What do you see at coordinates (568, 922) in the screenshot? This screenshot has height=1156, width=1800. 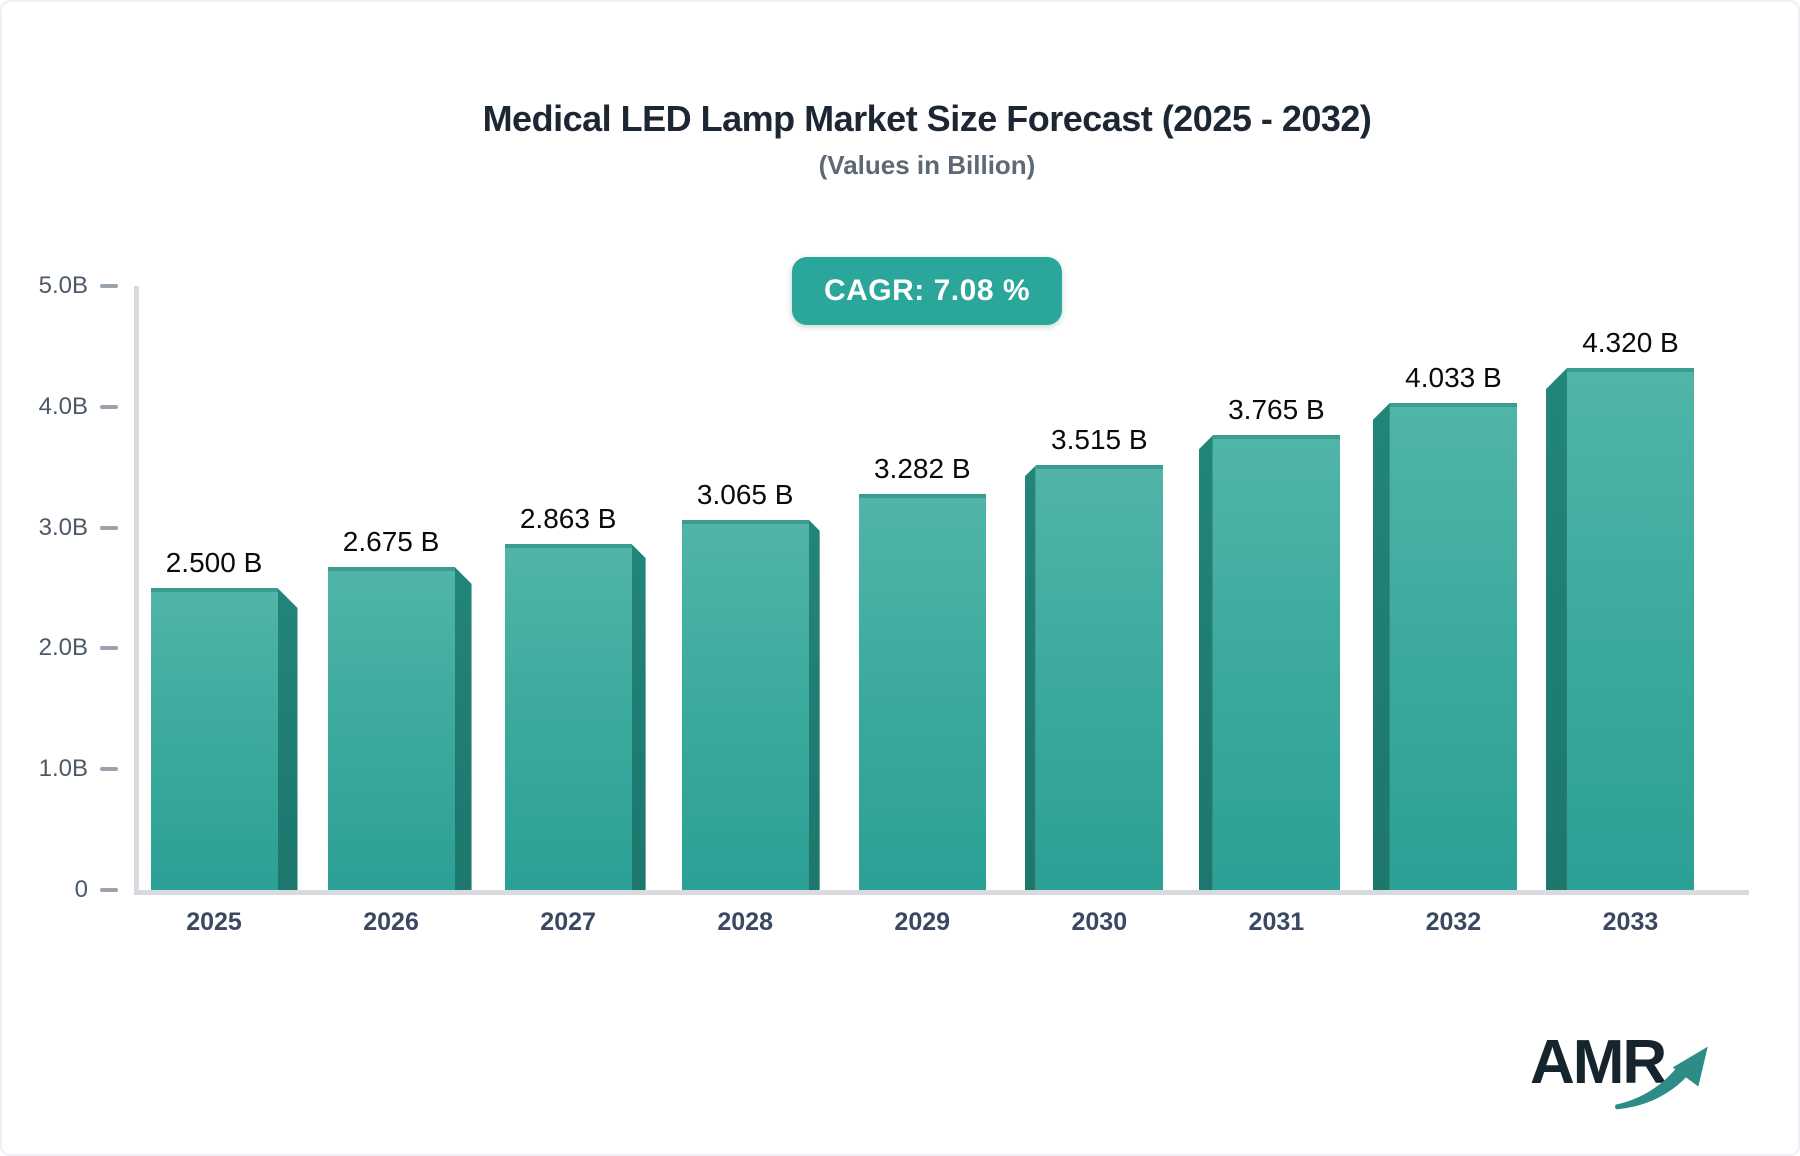 I see `x-axis-label: 2027` at bounding box center [568, 922].